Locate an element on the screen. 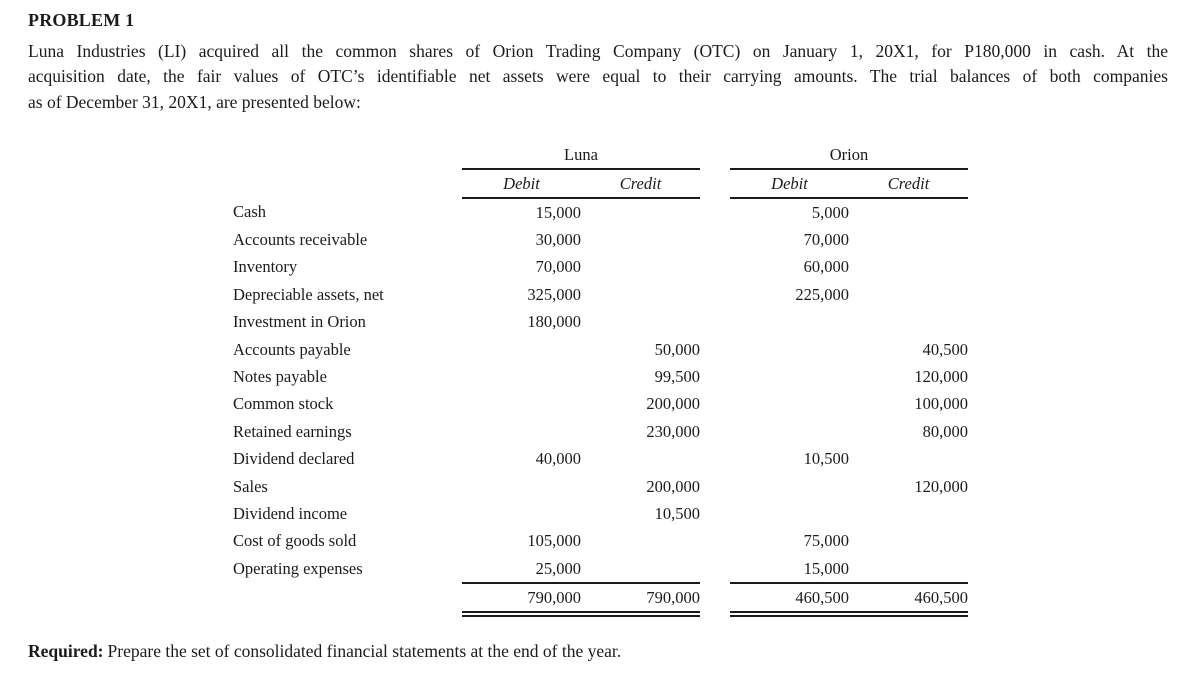 The image size is (1200, 686). table-row: Depreciable assets, net 325,000 225,000 is located at coordinates (600, 294).